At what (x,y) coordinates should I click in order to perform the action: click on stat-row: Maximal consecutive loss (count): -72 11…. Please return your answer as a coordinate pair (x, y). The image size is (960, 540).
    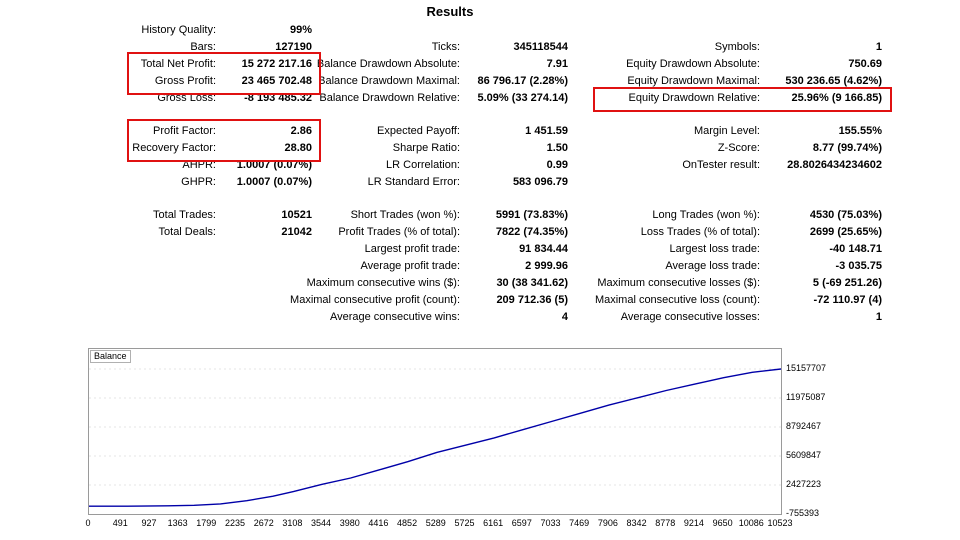
    Looking at the image, I should click on (713, 300).